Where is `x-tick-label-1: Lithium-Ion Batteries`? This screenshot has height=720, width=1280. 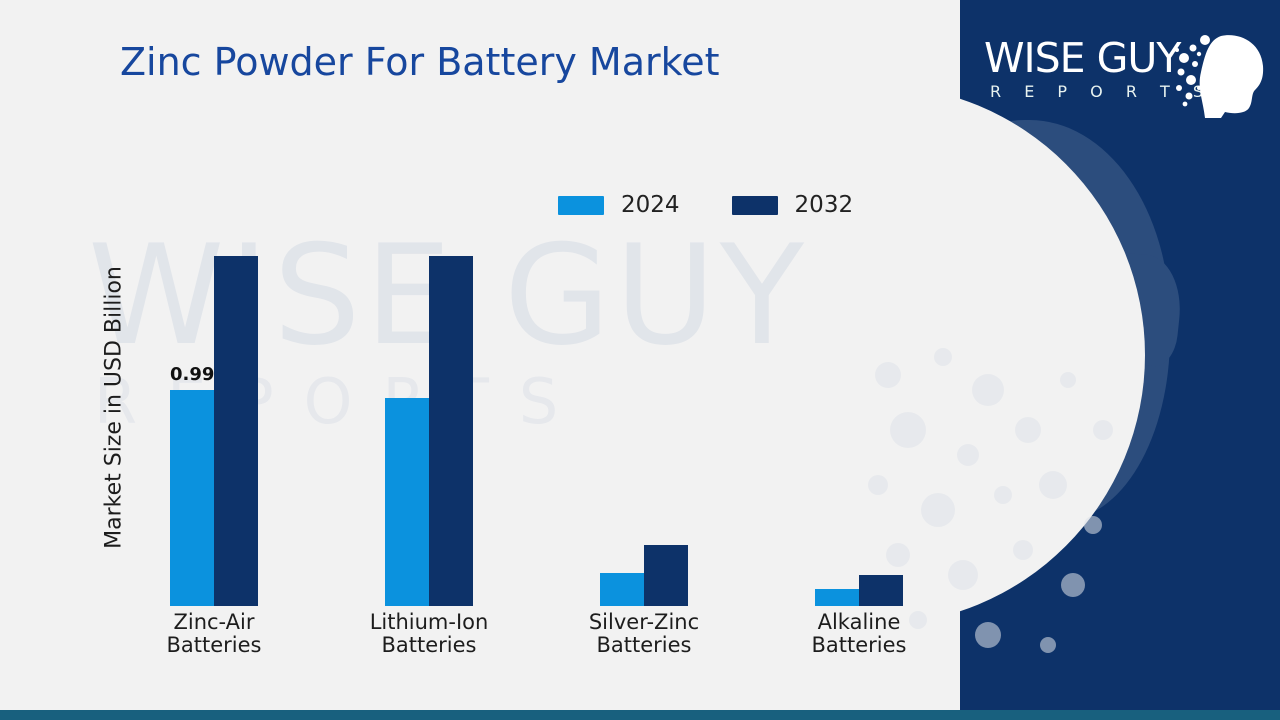
x-tick-label-1: Lithium-Ion Batteries is located at coordinates (429, 634).